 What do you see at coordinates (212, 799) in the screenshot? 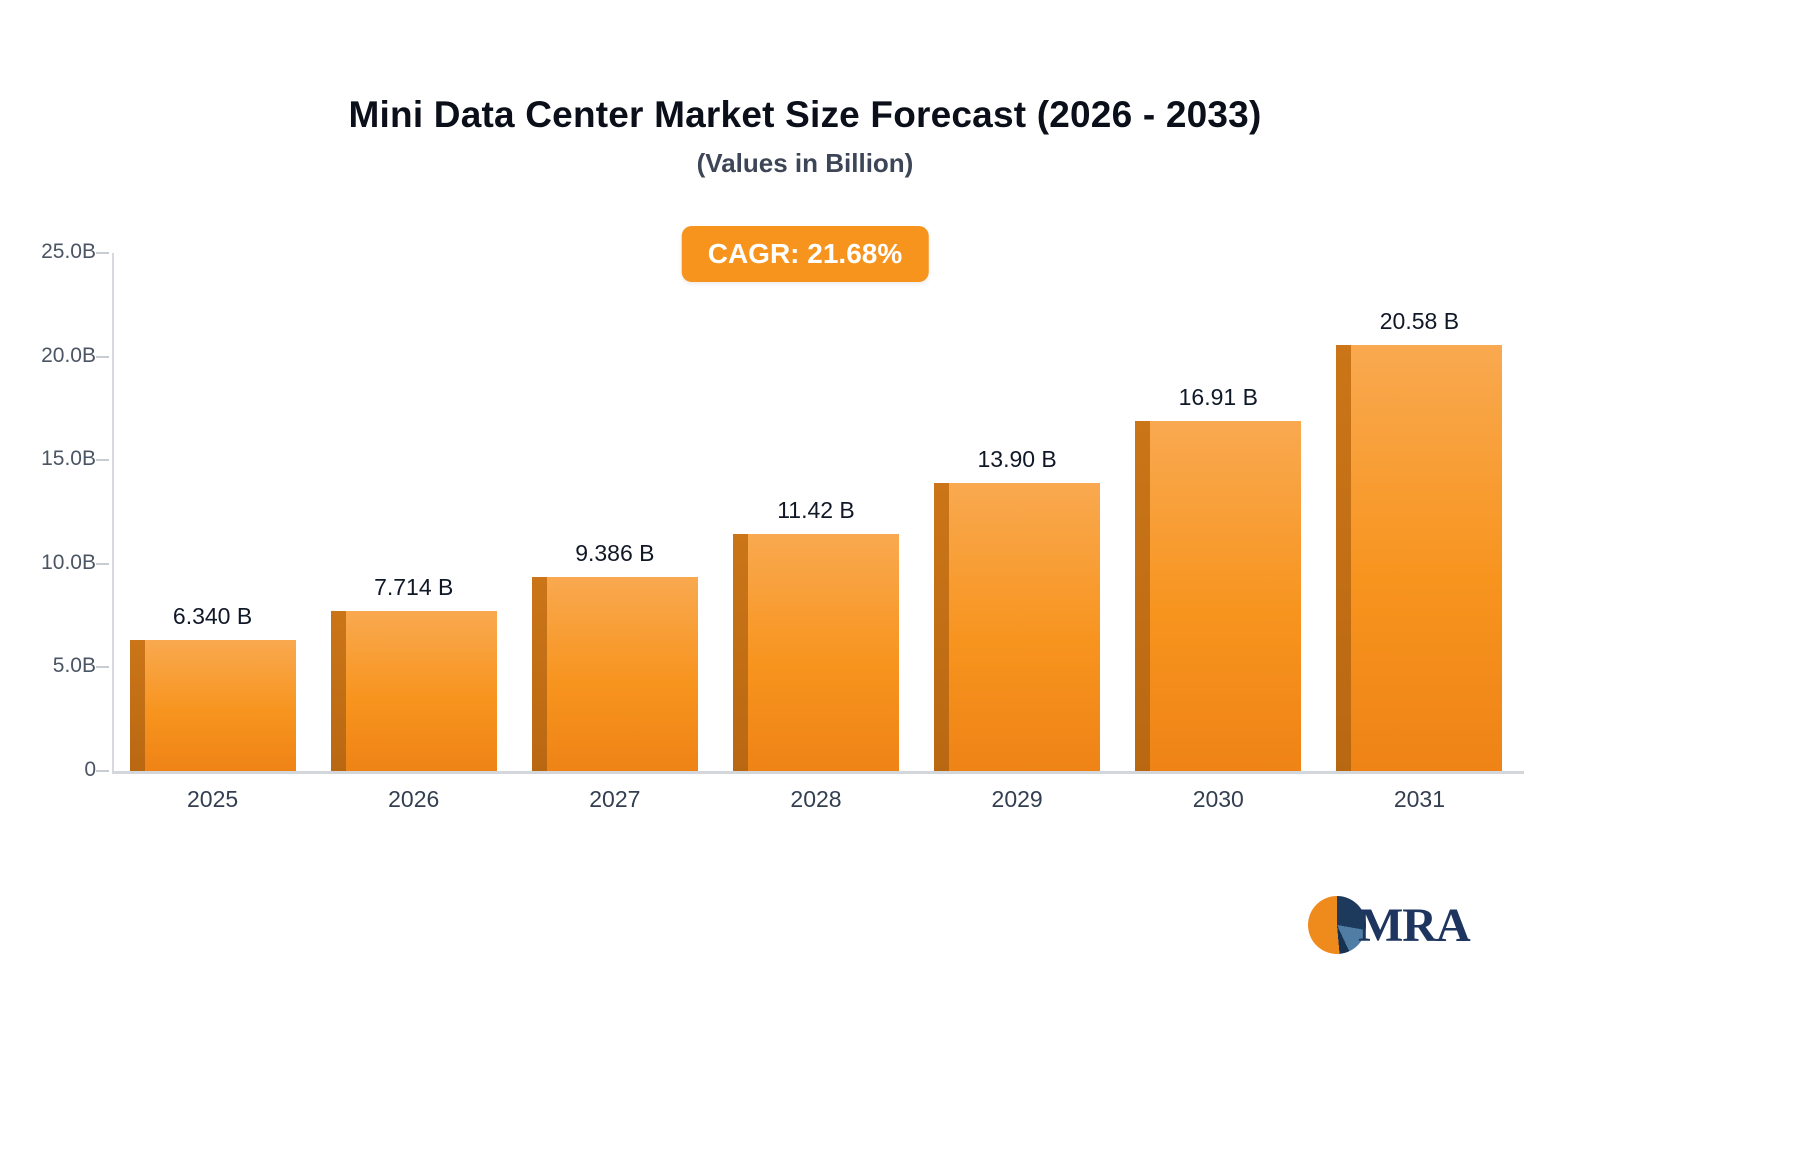
I see `x-tick-label: 2025` at bounding box center [212, 799].